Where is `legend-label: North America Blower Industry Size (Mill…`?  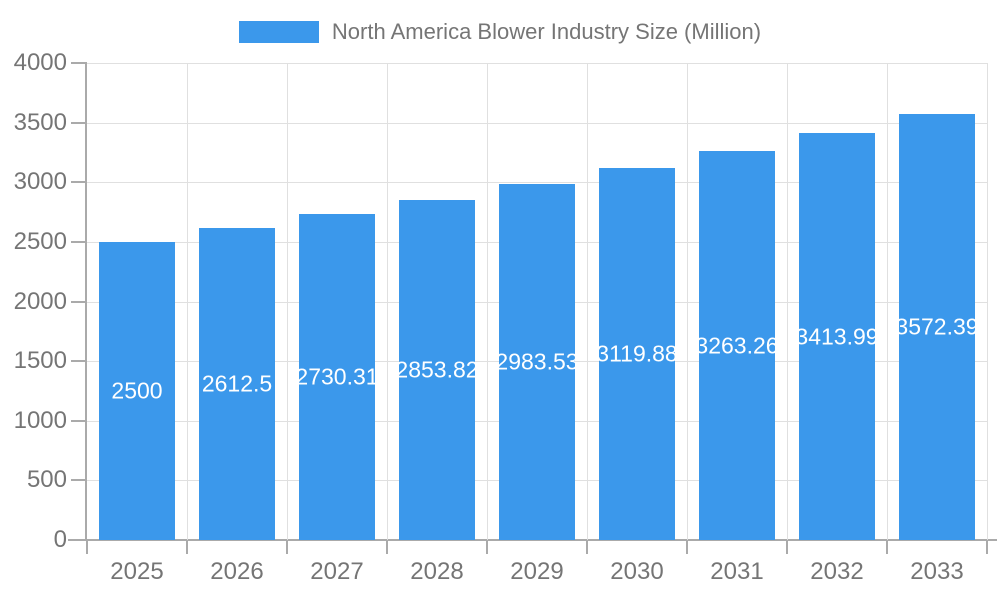 legend-label: North America Blower Industry Size (Mill… is located at coordinates (546, 31).